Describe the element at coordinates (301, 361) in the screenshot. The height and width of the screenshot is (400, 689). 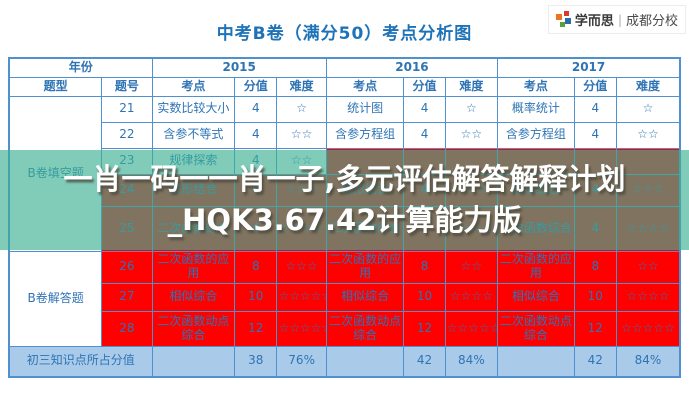
I see `summary-percent-cell: 76%` at that location.